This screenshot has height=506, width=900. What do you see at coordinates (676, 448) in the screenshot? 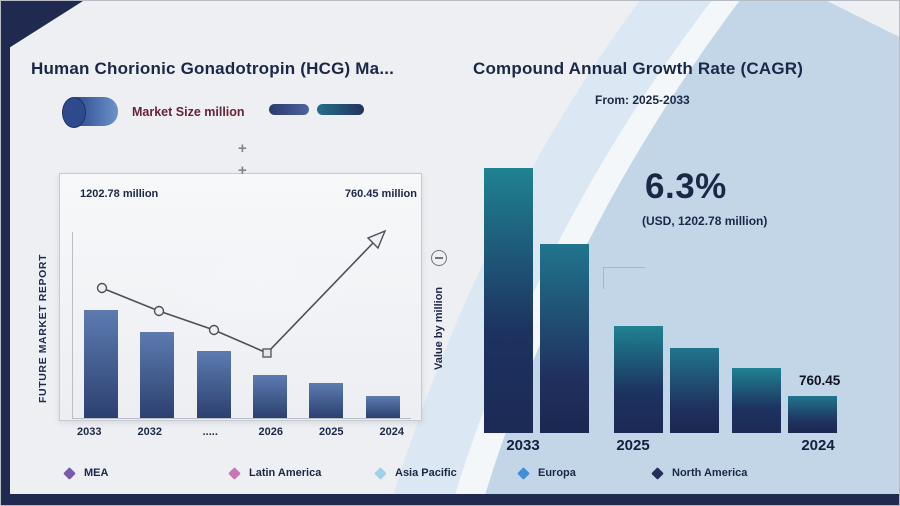
I see `right-chart-xaxis: 2033 2025 2024` at bounding box center [676, 448].